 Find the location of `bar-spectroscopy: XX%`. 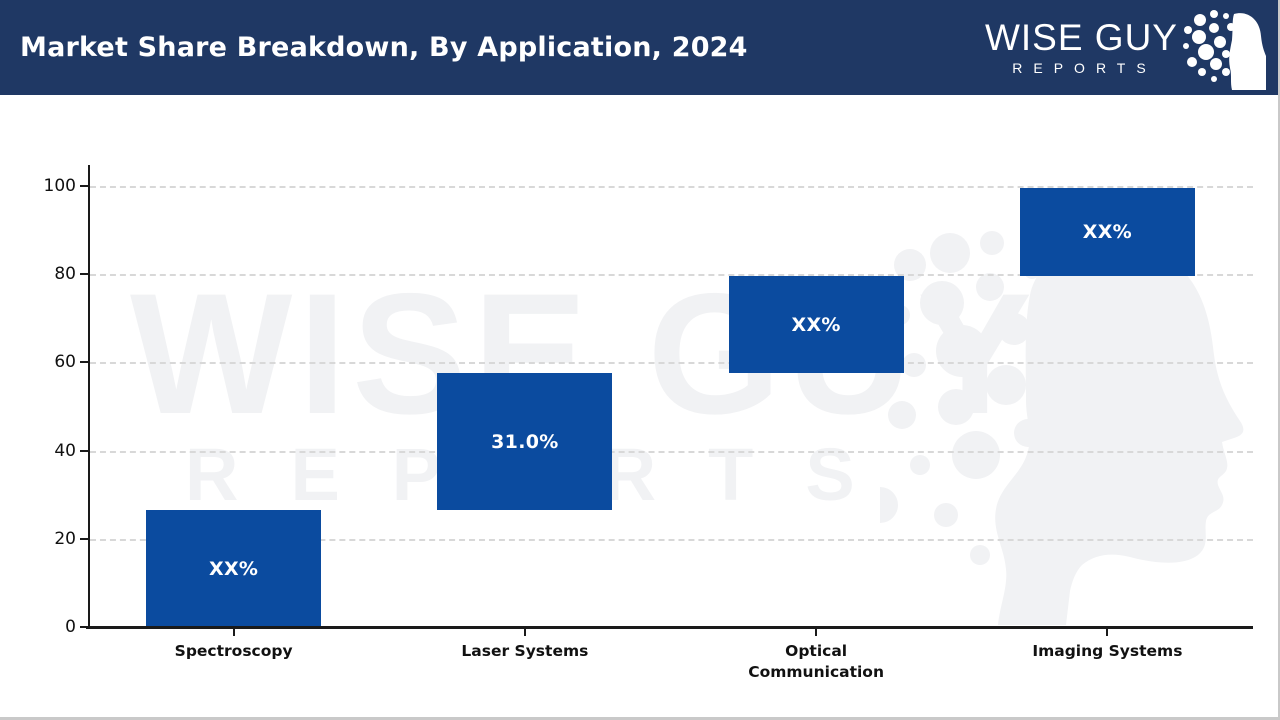

bar-spectroscopy: XX% is located at coordinates (234, 568).